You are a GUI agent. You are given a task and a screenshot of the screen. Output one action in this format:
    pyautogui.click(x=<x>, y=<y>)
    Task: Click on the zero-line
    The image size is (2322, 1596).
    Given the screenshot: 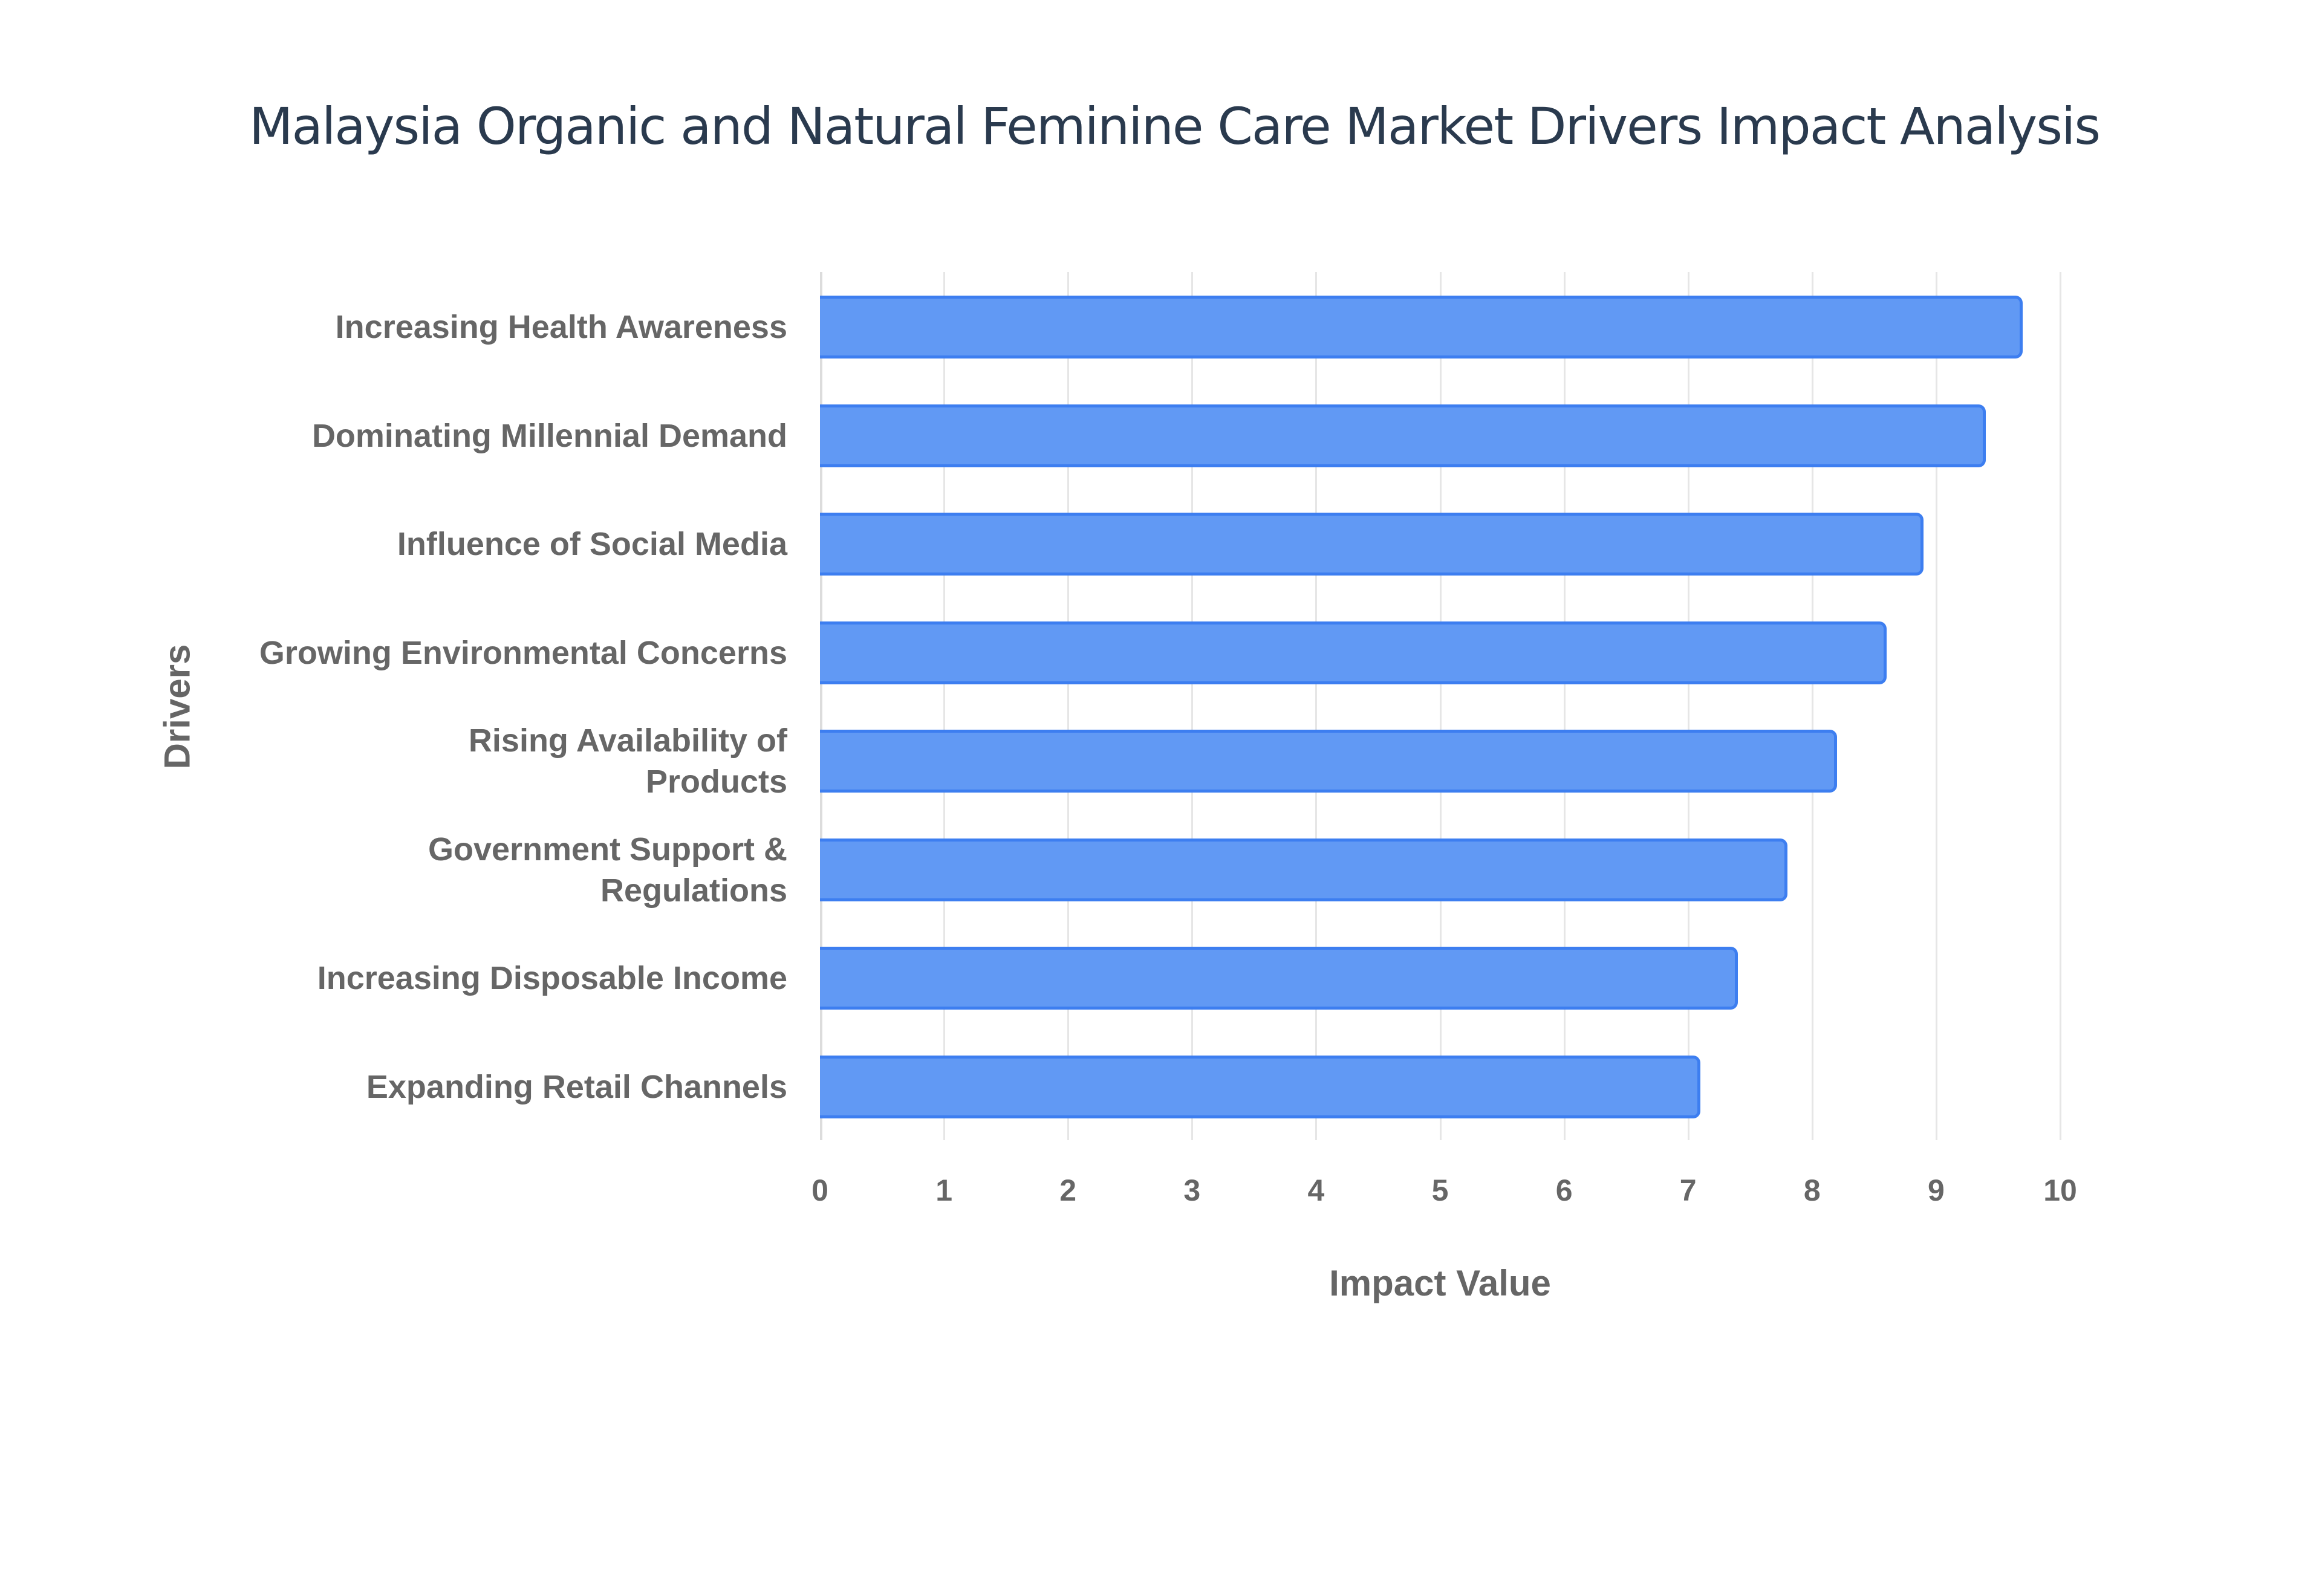 What is the action you would take?
    pyautogui.click(x=821, y=706)
    